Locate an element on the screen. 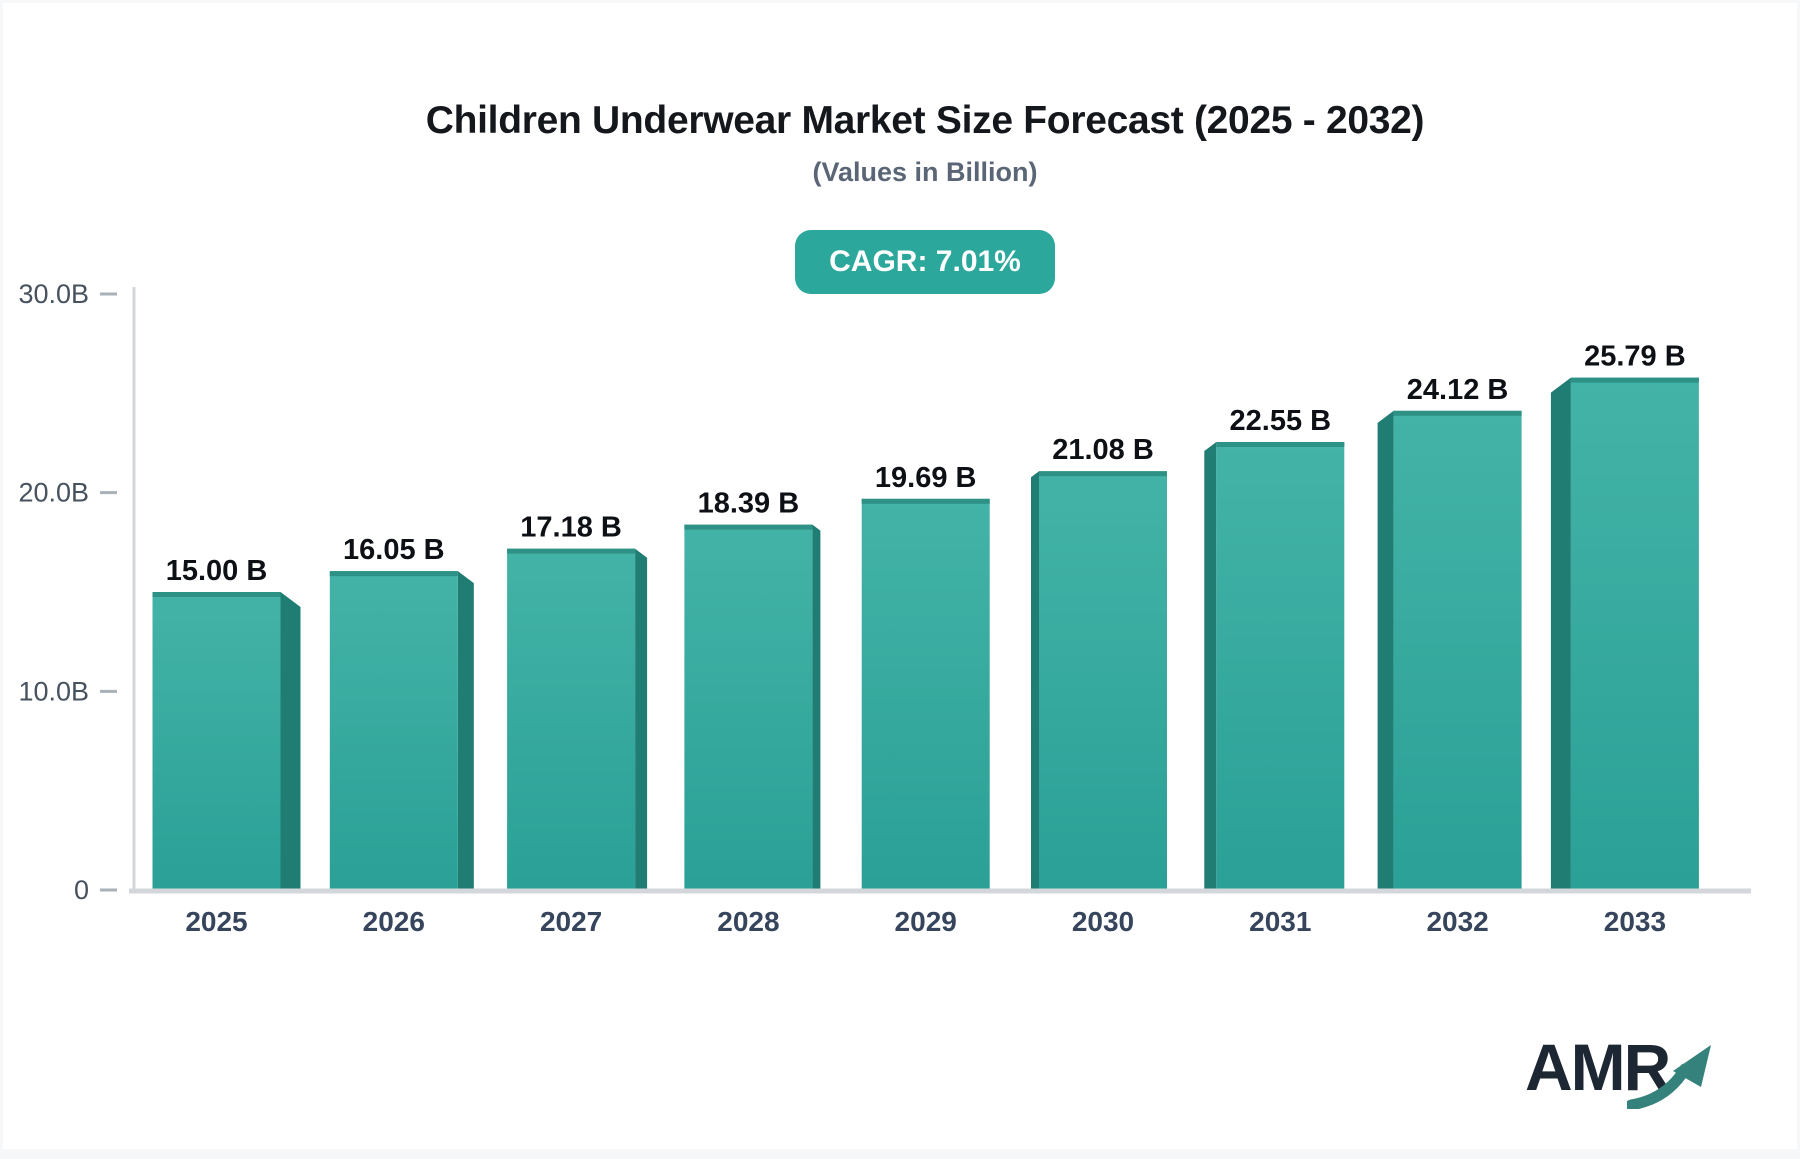 This screenshot has height=1159, width=1800. bar-2026 is located at coordinates (393, 730).